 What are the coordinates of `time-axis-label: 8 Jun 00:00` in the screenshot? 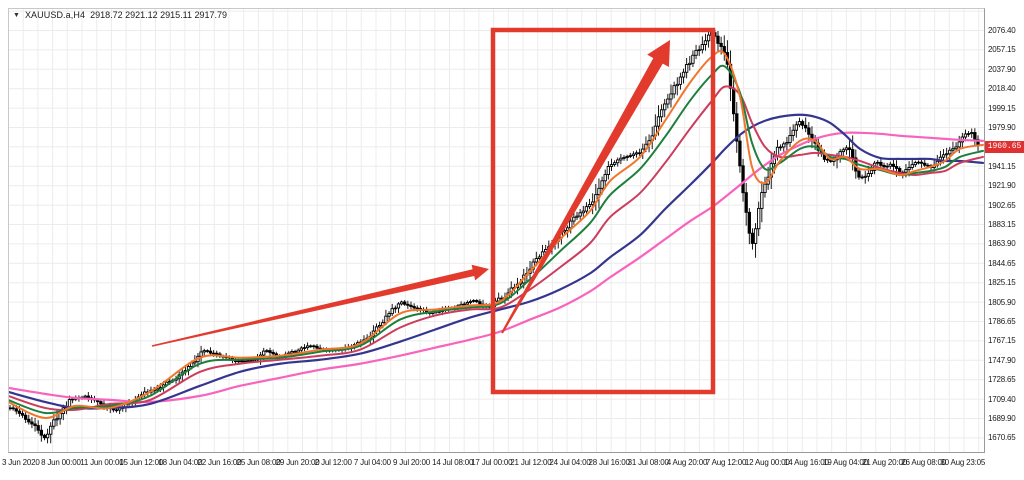 It's located at (61, 462).